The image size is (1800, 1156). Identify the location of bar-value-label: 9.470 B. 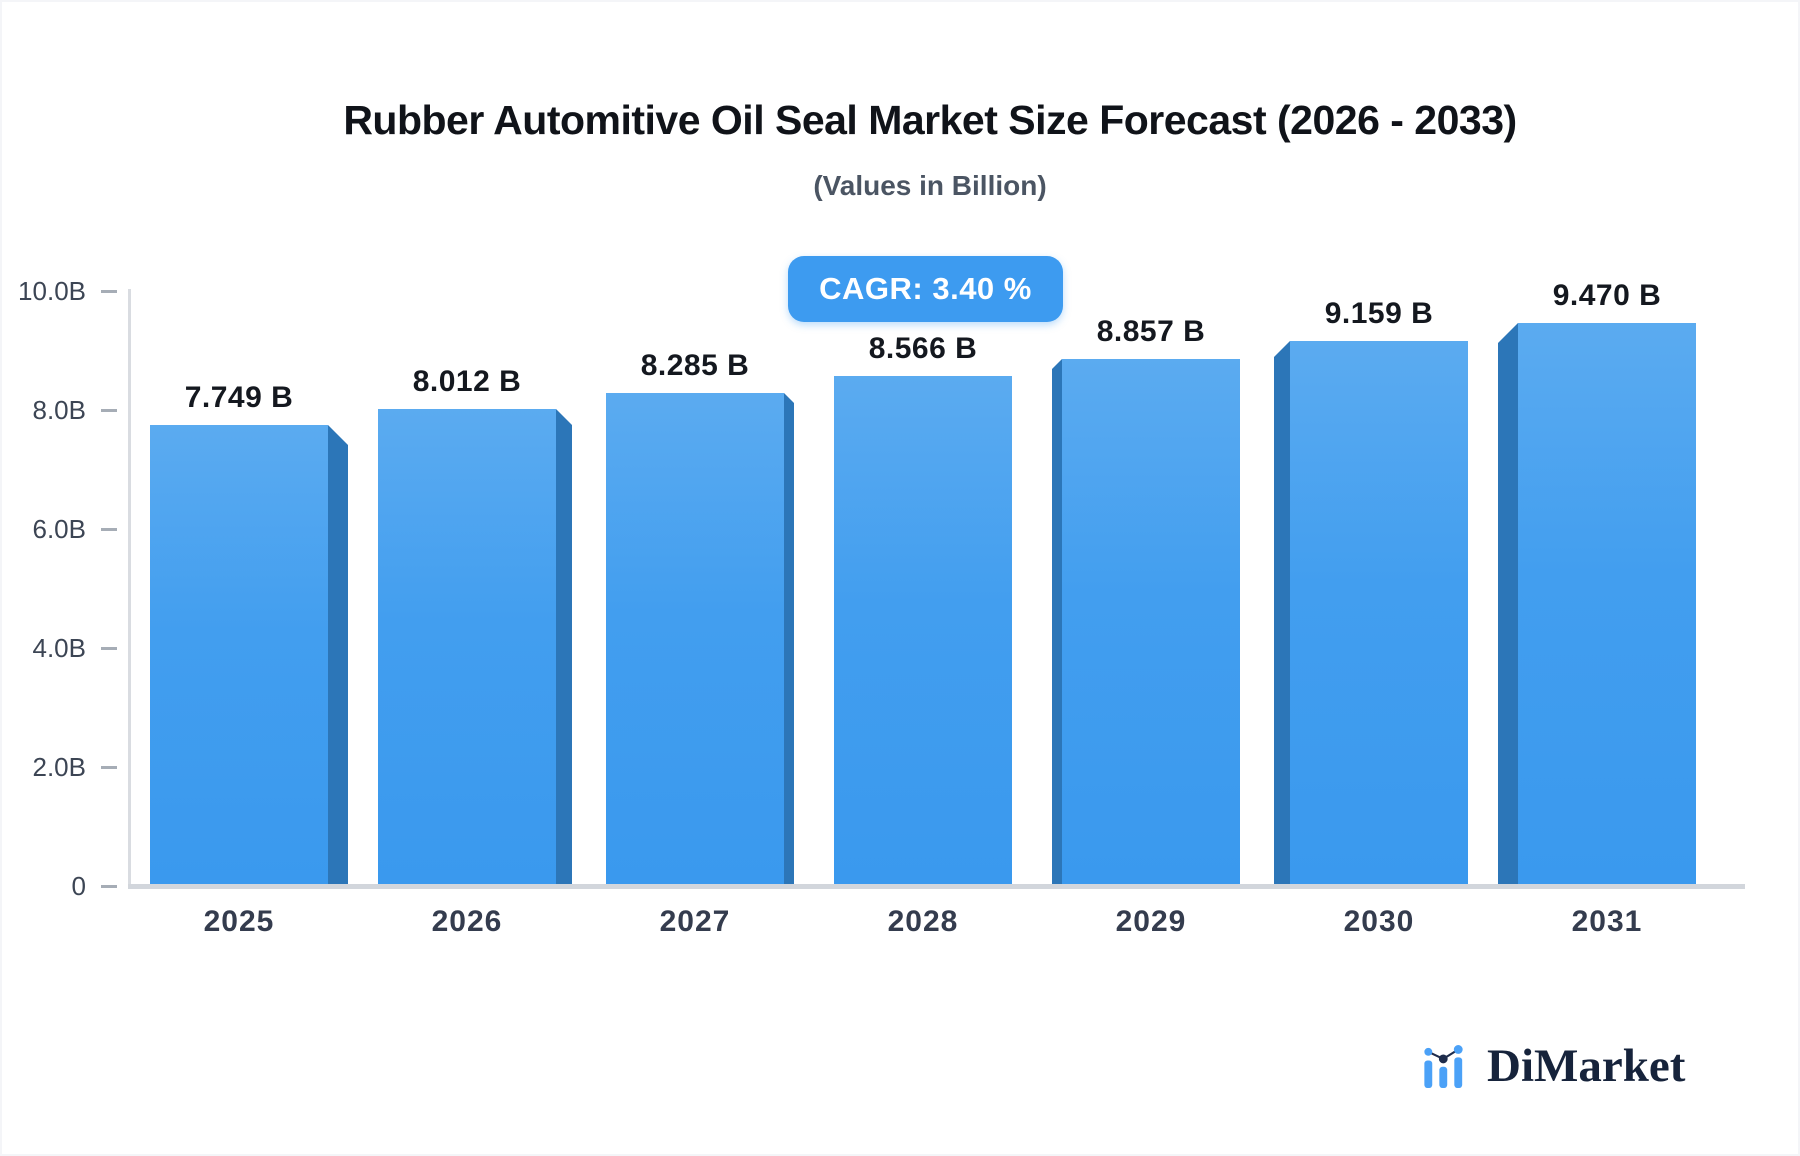
(1607, 295).